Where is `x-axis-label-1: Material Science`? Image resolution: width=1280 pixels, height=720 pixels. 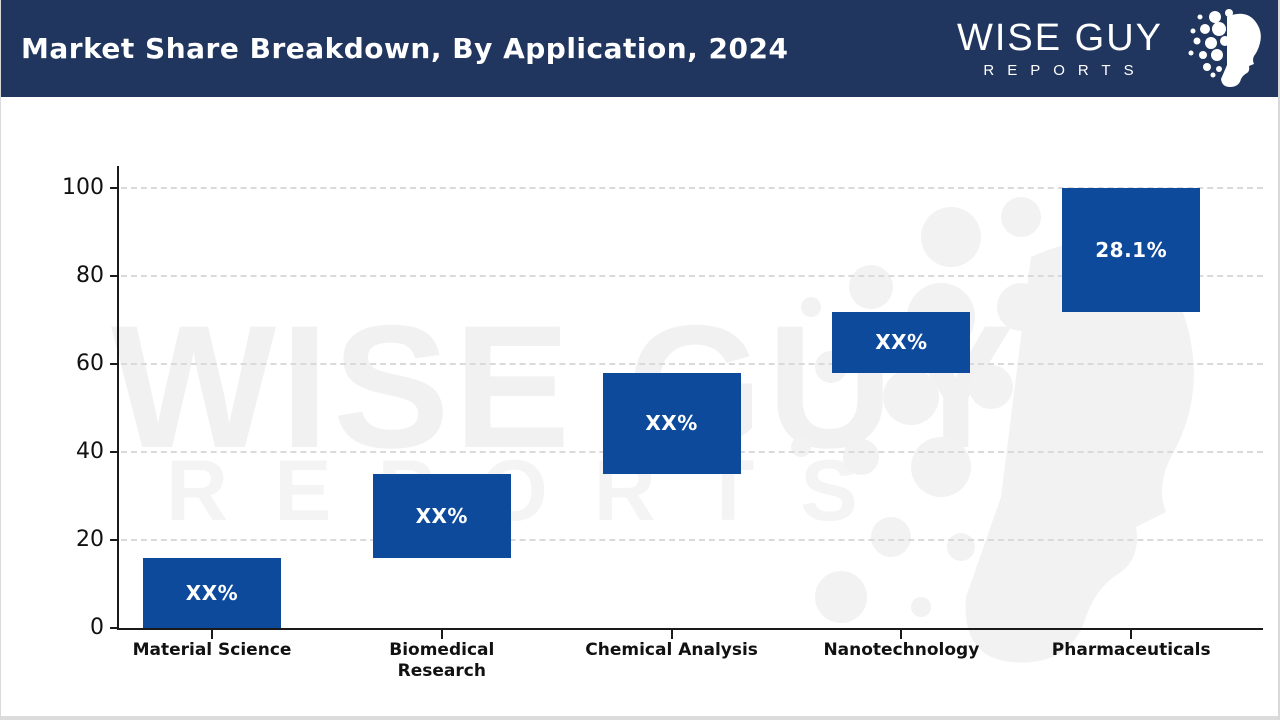
x-axis-label-1: Material Science is located at coordinates (212, 650).